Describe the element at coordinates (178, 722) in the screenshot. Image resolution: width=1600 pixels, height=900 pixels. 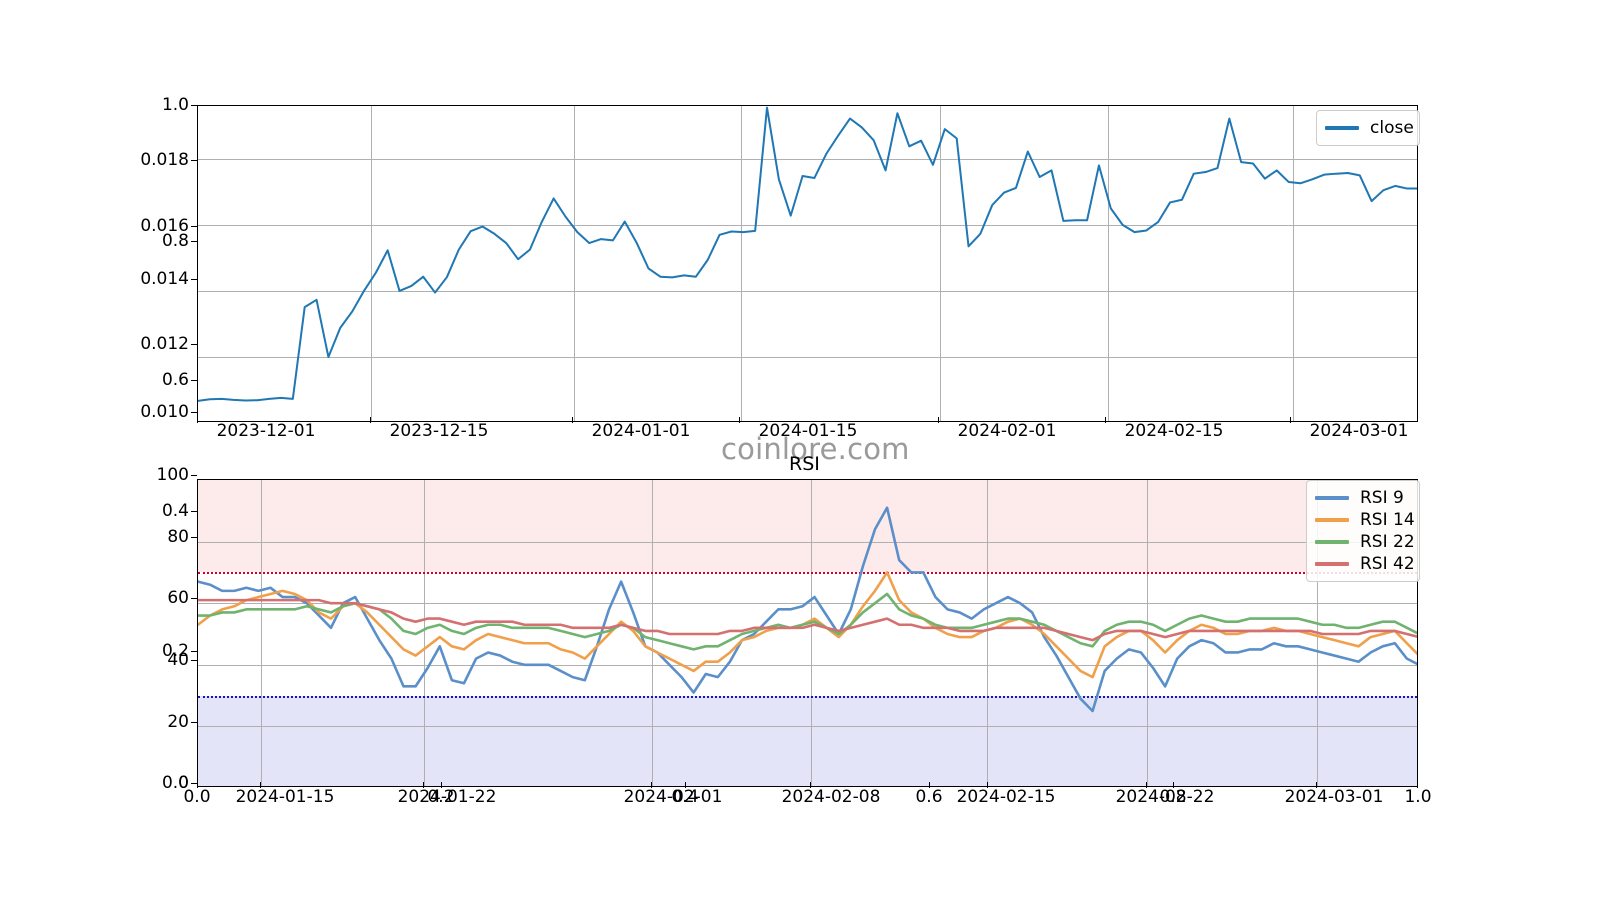
I see `rsi-ytick-1: 20` at that location.